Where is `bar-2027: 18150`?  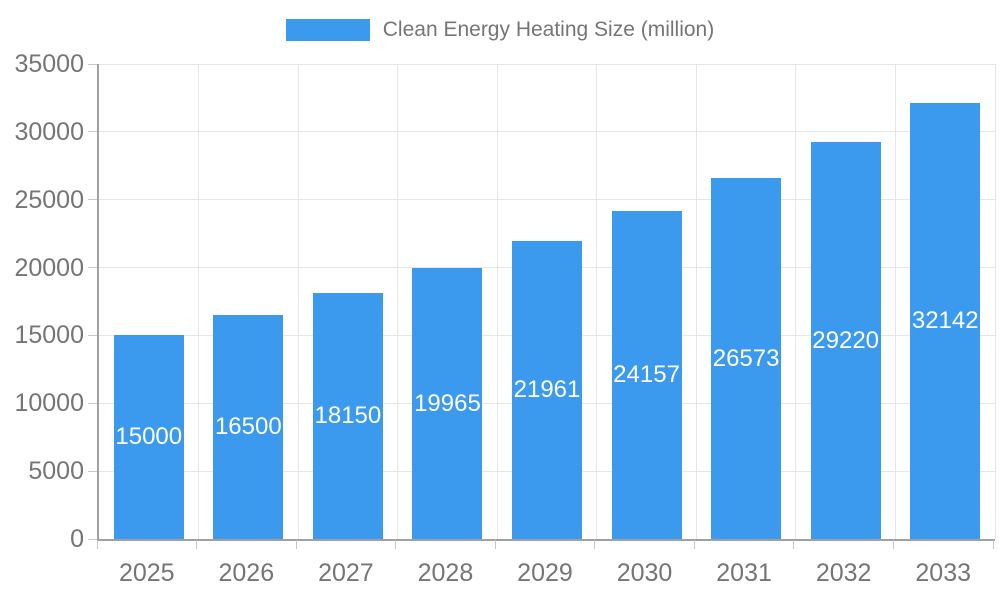 bar-2027: 18150 is located at coordinates (347, 415).